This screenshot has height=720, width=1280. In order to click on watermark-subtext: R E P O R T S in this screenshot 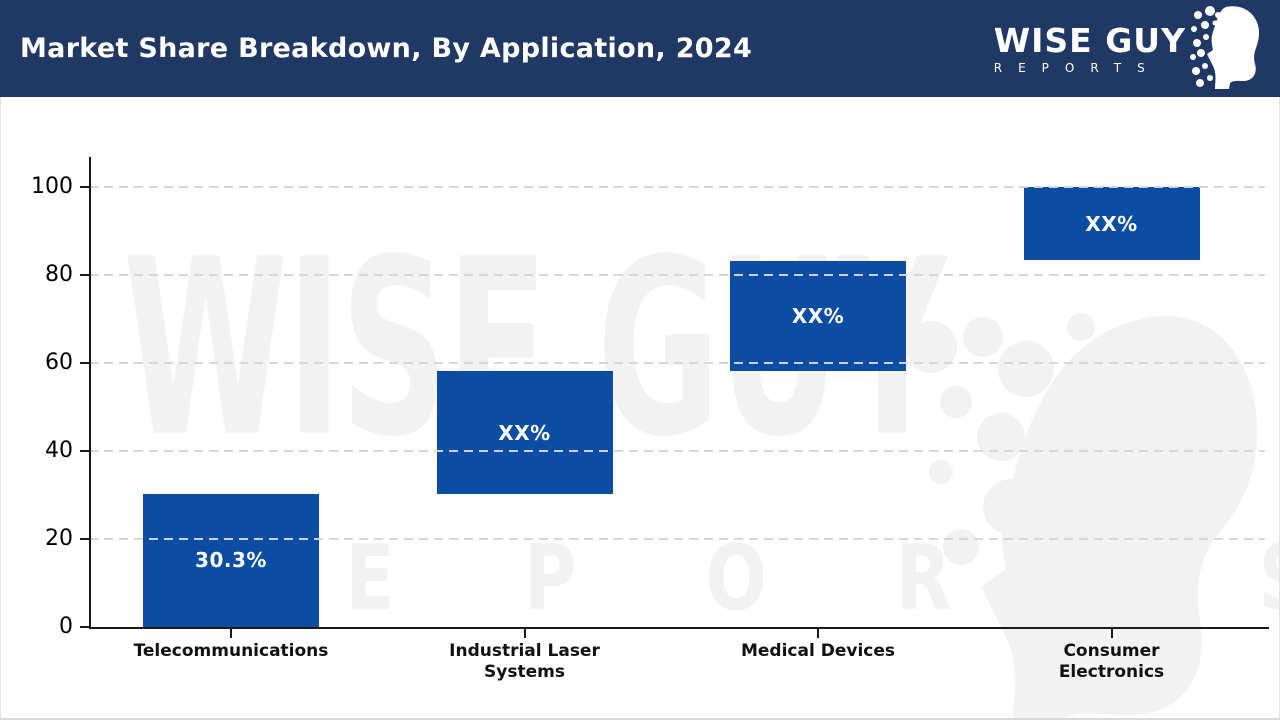, I will do `click(720, 577)`.